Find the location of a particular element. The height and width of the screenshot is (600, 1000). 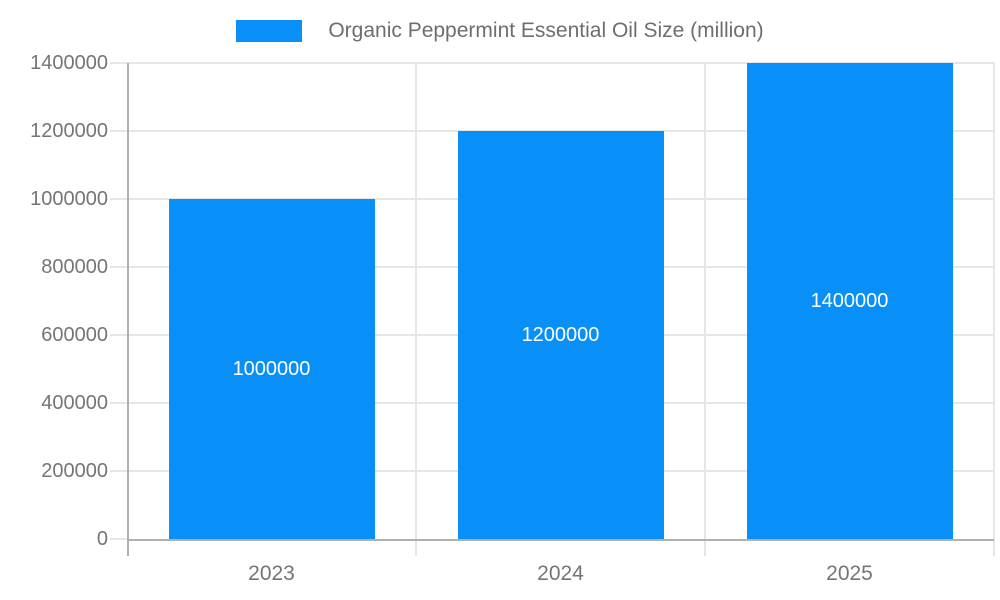

x-tick-label: 2024 is located at coordinates (560, 573).